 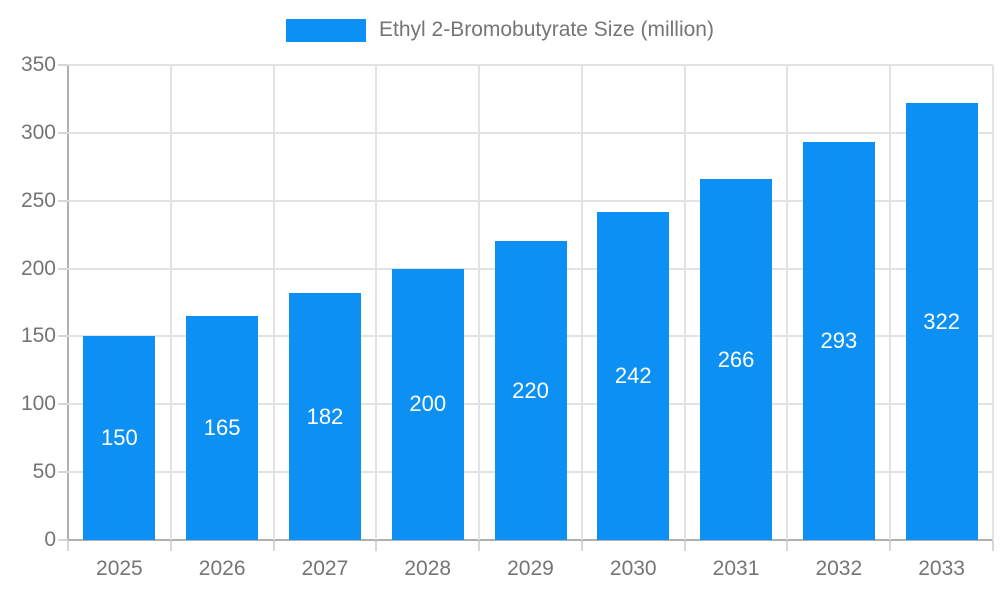 I want to click on bar-2031: 266, so click(x=736, y=359).